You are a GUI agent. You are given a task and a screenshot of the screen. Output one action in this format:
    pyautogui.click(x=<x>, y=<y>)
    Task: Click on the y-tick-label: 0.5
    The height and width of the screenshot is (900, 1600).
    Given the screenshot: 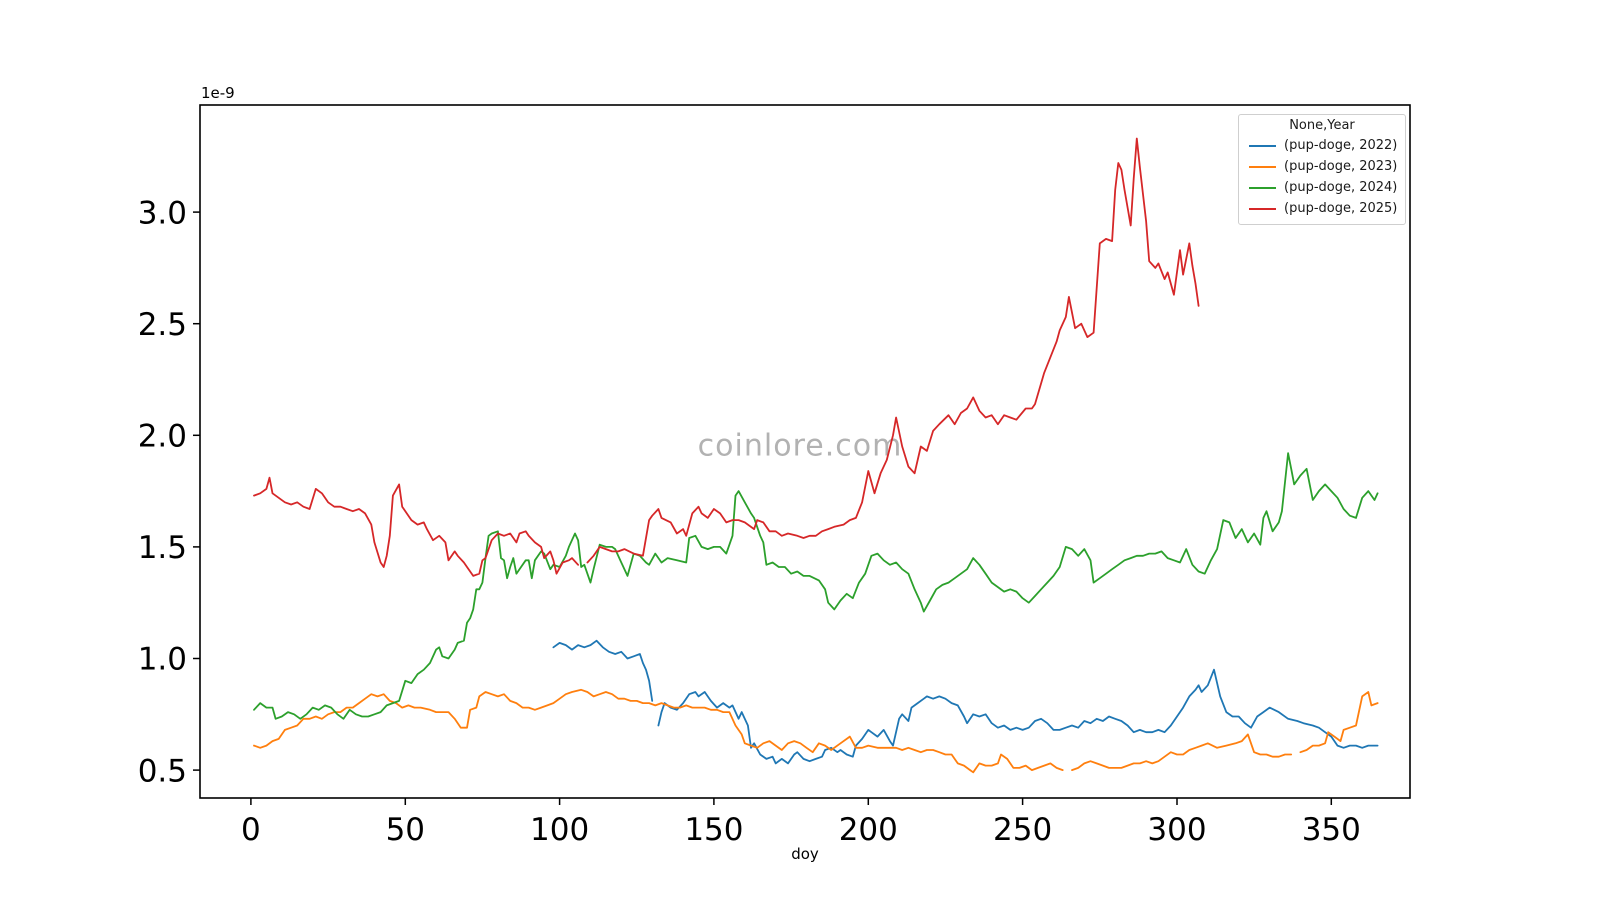 What is the action you would take?
    pyautogui.click(x=162, y=771)
    